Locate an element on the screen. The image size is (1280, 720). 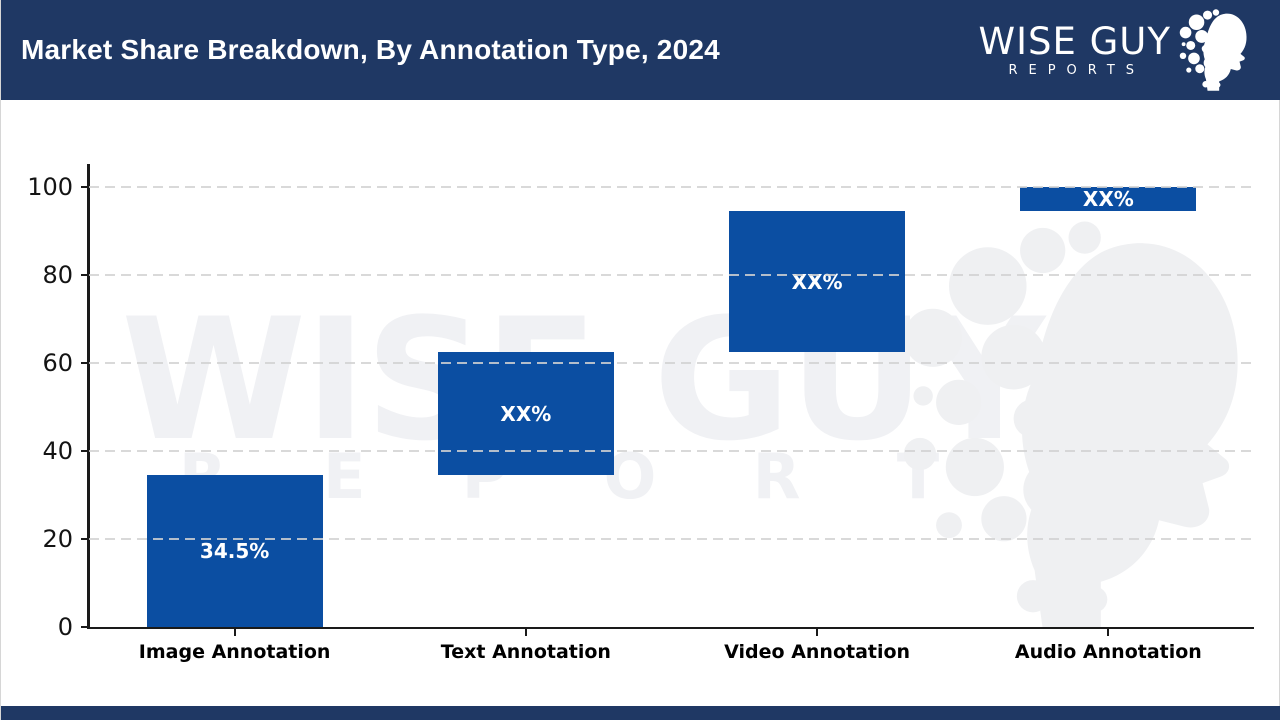
y-axis is located at coordinates (88, 396).